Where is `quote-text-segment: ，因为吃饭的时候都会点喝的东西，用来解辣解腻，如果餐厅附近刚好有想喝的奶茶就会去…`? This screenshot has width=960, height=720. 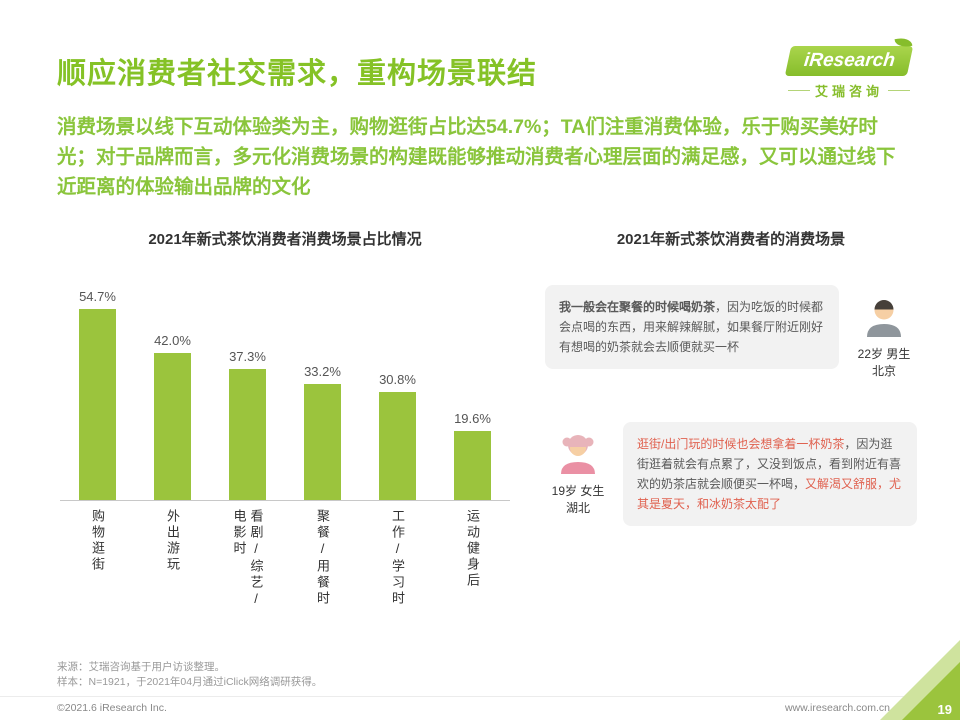 quote-text-segment: ，因为吃饭的时候都会点喝的东西，用来解辣解腻，如果餐厅附近刚好有想喝的奶茶就会去… is located at coordinates (691, 327).